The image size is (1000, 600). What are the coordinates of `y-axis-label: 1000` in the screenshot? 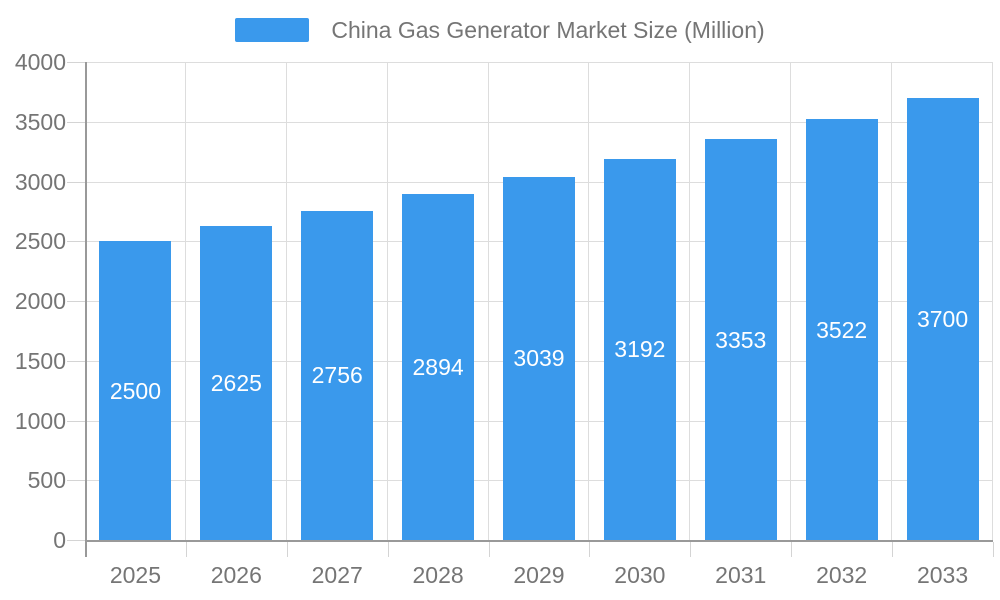 It's located at (40, 420).